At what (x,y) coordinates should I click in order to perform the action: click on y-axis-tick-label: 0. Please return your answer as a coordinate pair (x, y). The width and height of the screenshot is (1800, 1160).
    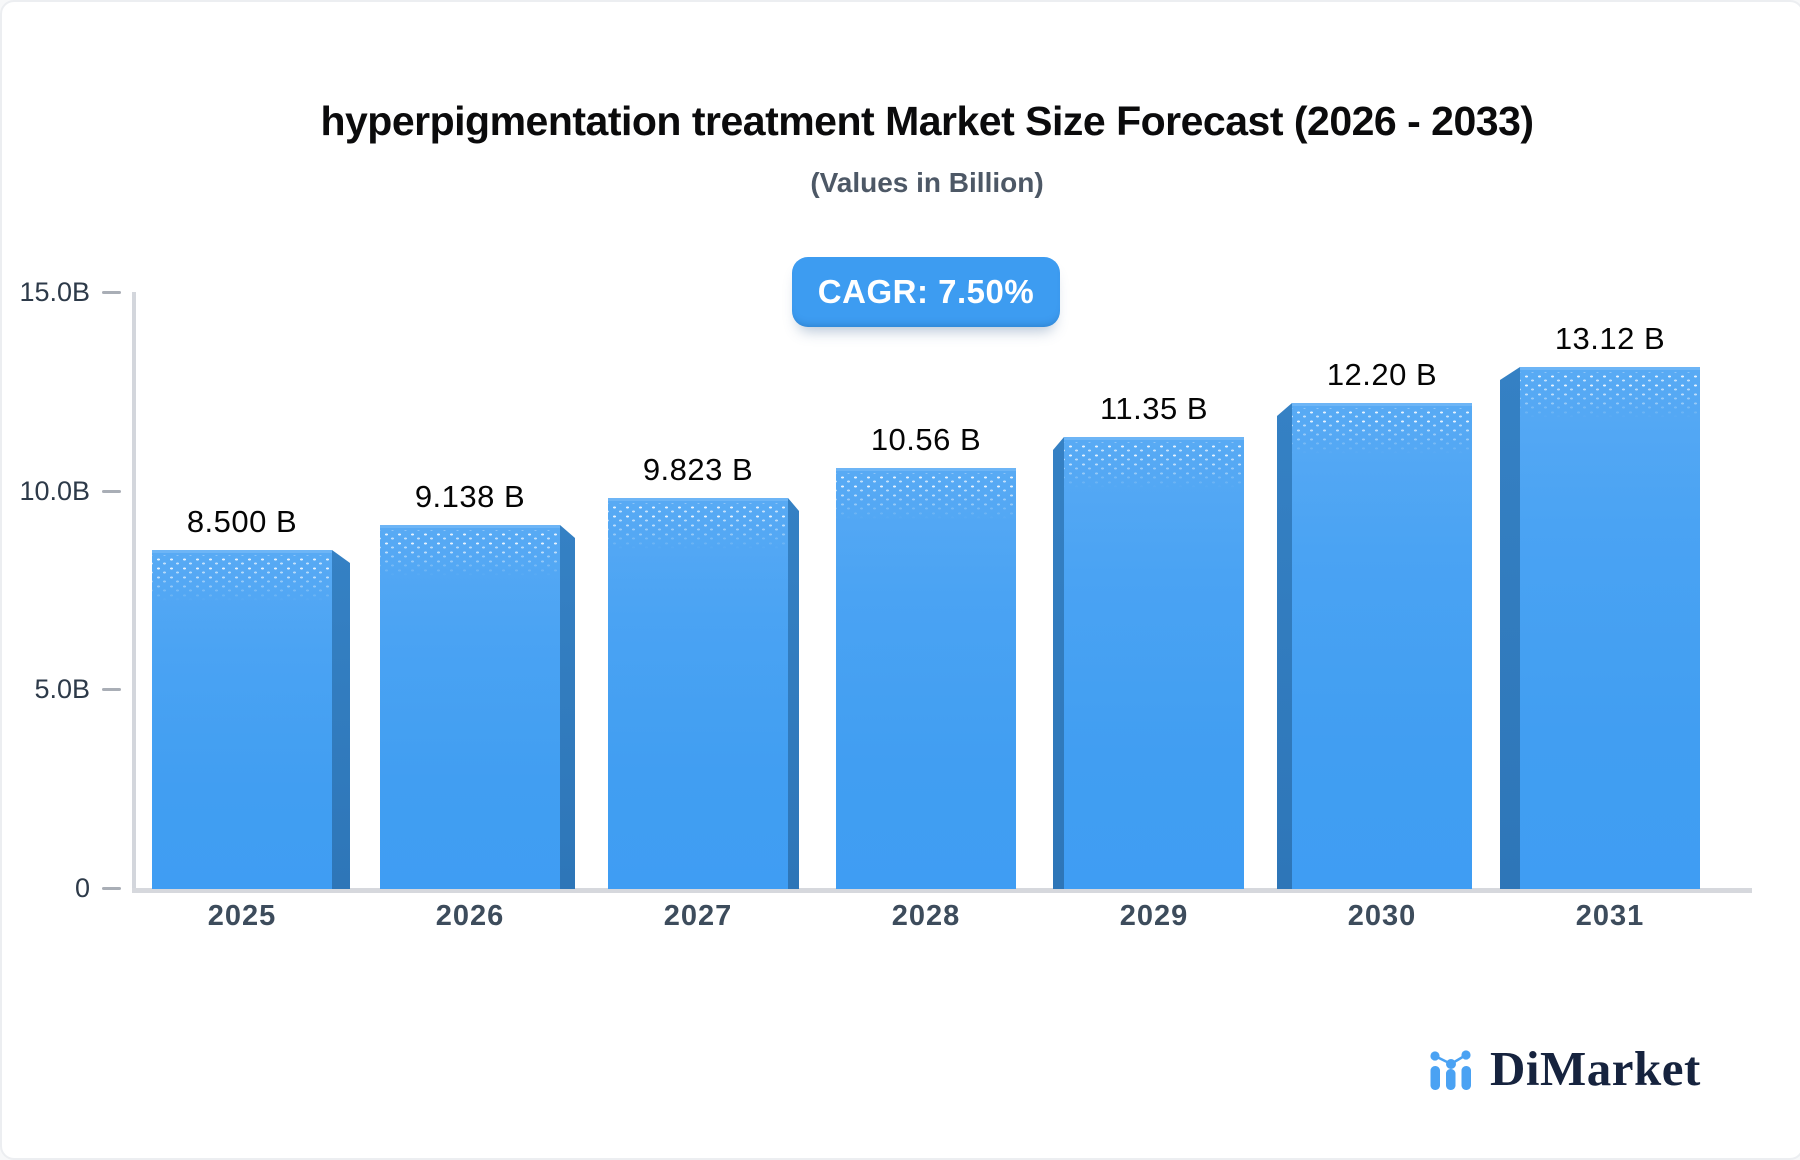
    Looking at the image, I should click on (82, 888).